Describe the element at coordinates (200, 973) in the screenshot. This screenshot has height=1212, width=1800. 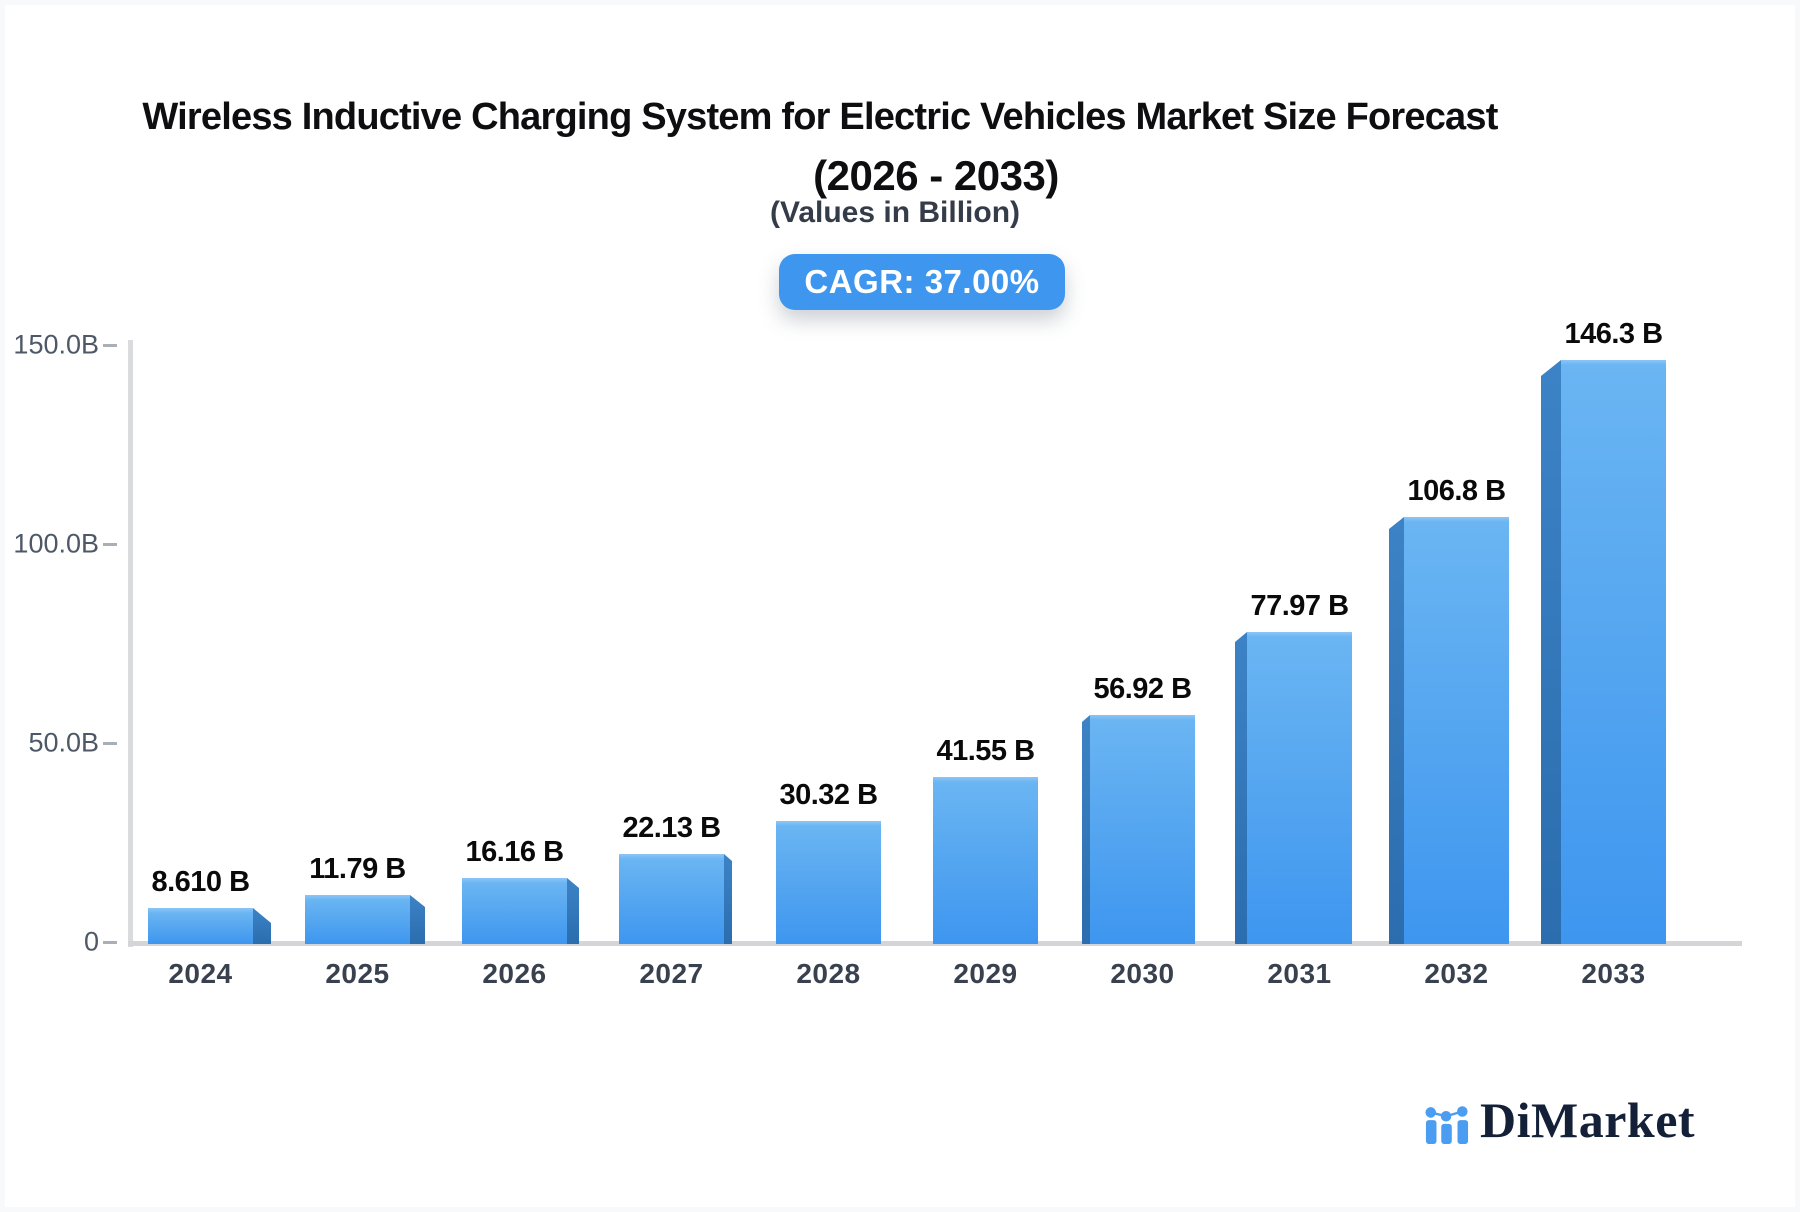
I see `x-axis-label-2024: 2024` at that location.